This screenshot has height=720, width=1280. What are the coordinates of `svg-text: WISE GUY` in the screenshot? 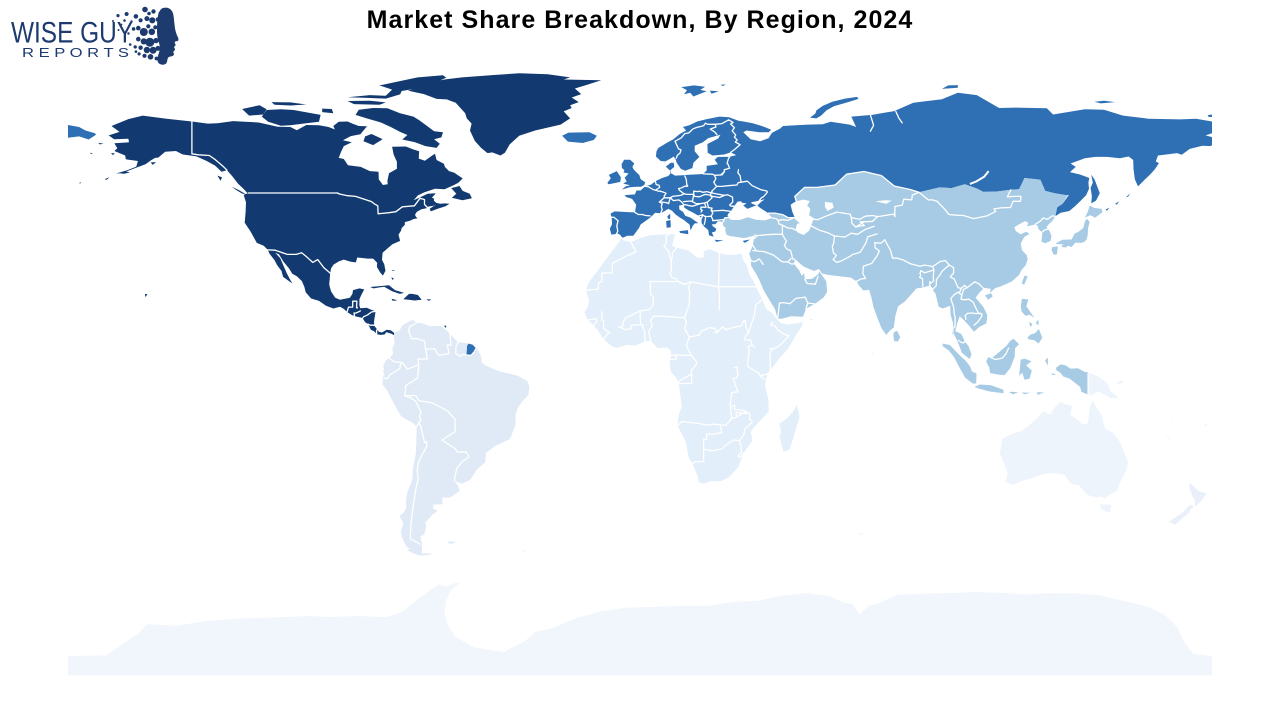 It's located at (72, 33).